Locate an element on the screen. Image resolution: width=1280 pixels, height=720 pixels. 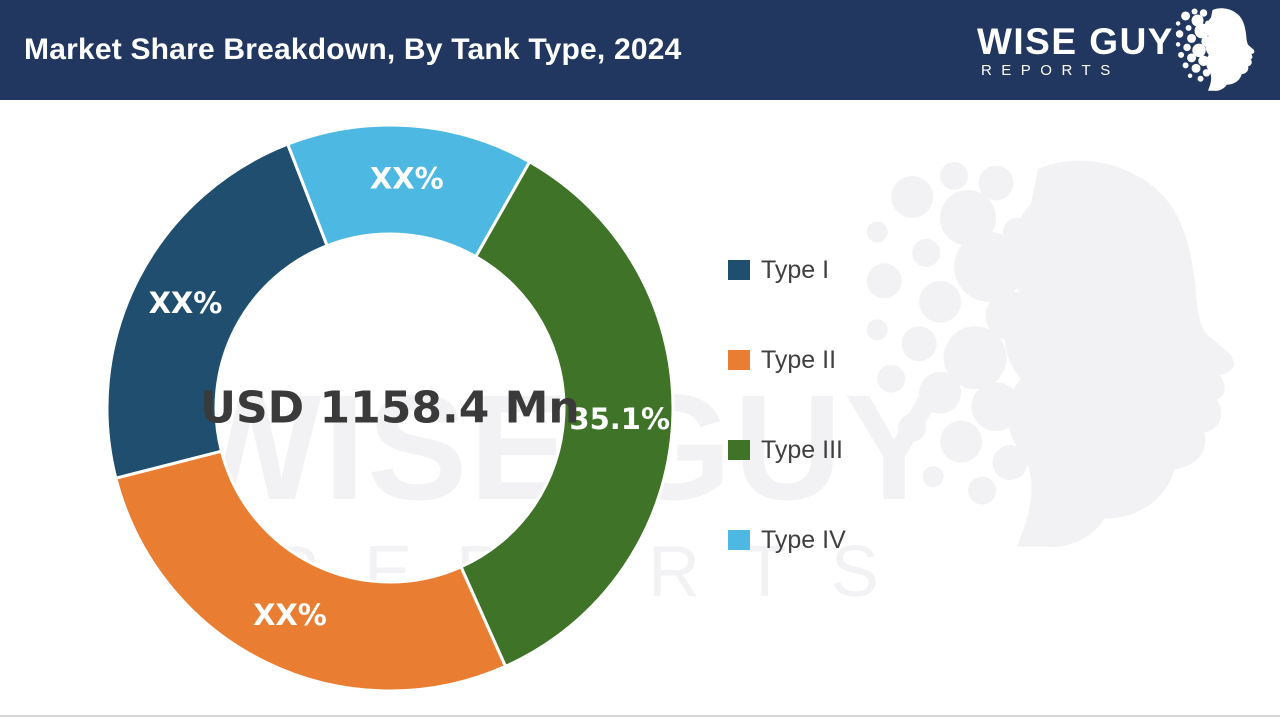
legend-item-type-1: Type I is located at coordinates (787, 269).